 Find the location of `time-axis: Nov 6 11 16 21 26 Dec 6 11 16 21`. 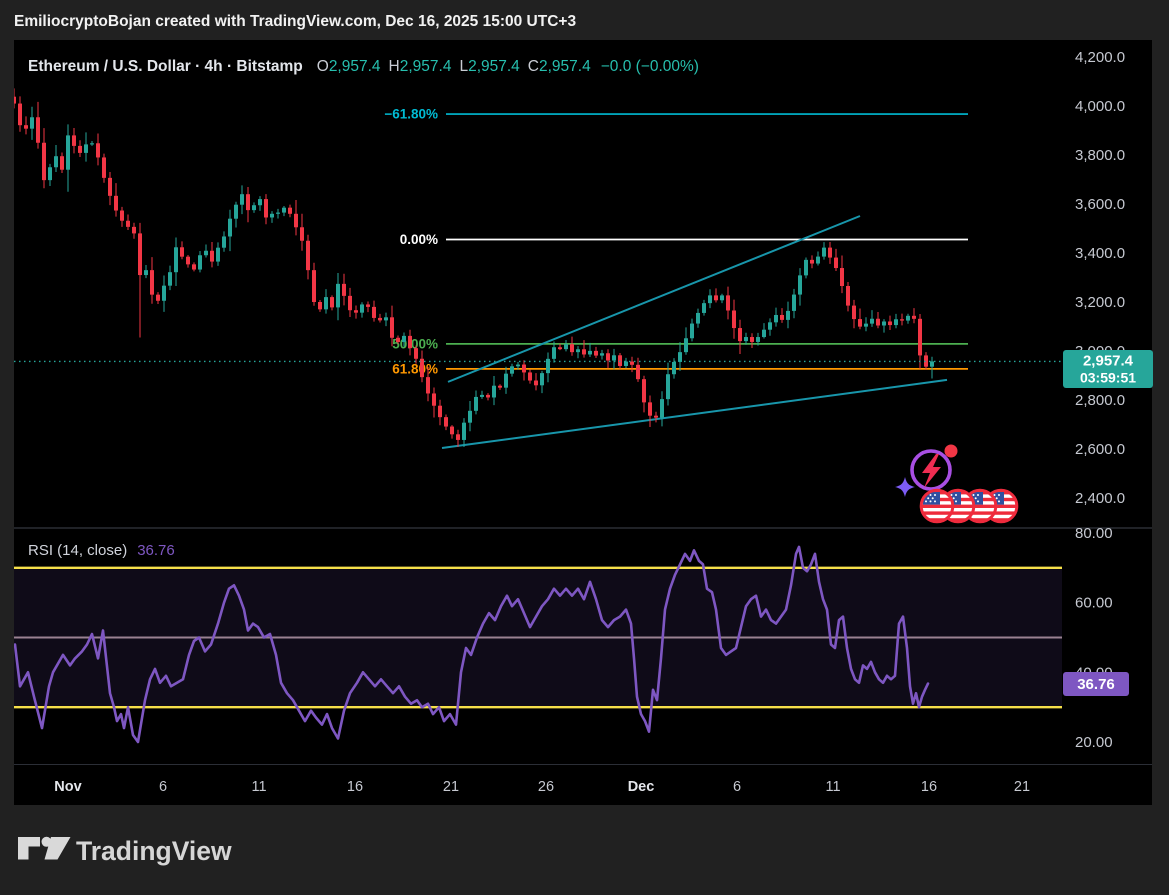

time-axis: Nov 6 11 16 21 26 Dec 6 11 16 21 is located at coordinates (542, 787).